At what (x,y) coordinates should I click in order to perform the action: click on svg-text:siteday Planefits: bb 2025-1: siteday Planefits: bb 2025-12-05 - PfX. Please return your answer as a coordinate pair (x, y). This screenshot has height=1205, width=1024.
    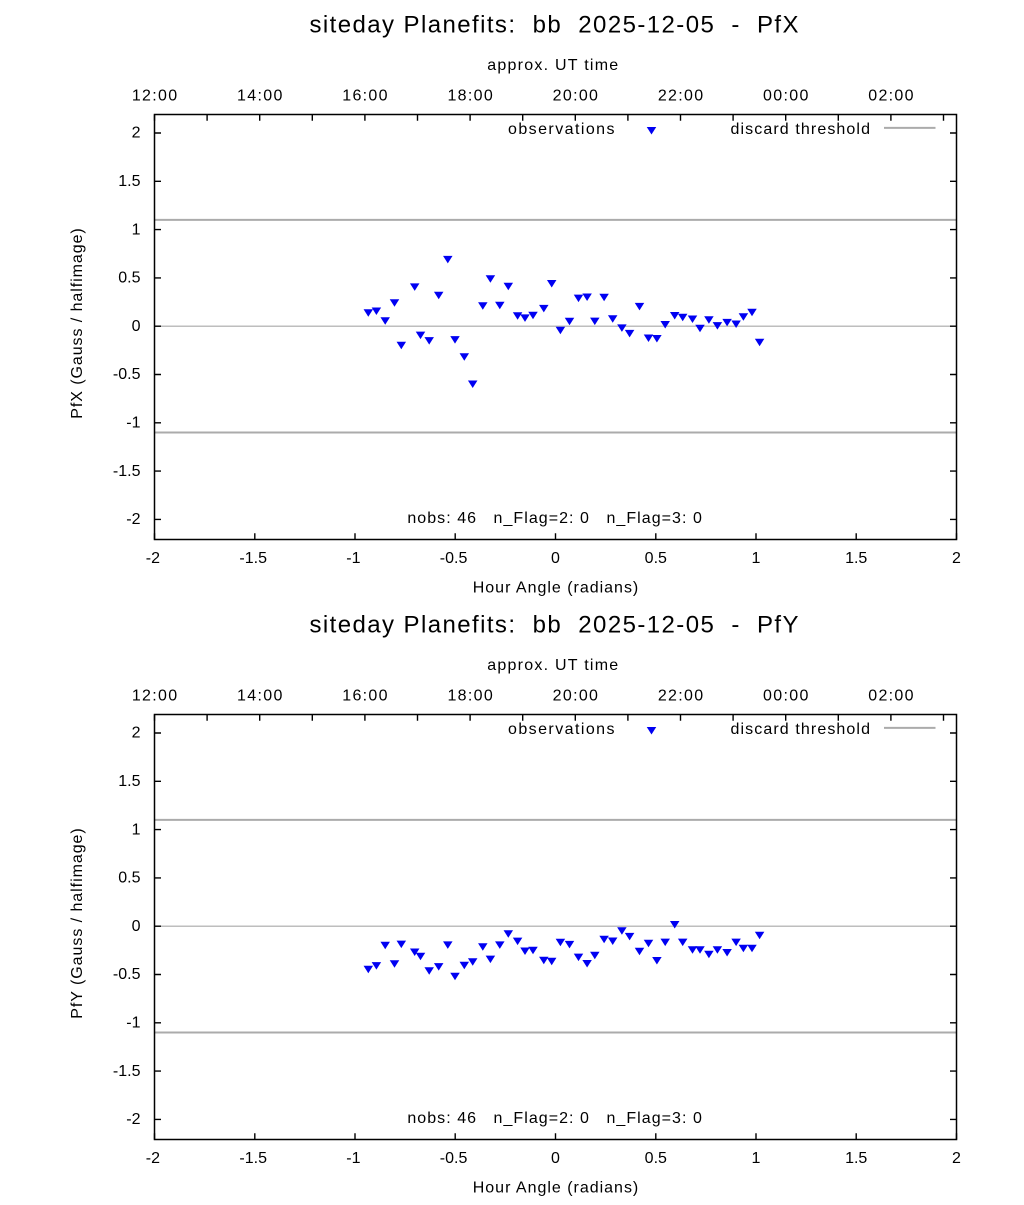
    Looking at the image, I should click on (554, 24).